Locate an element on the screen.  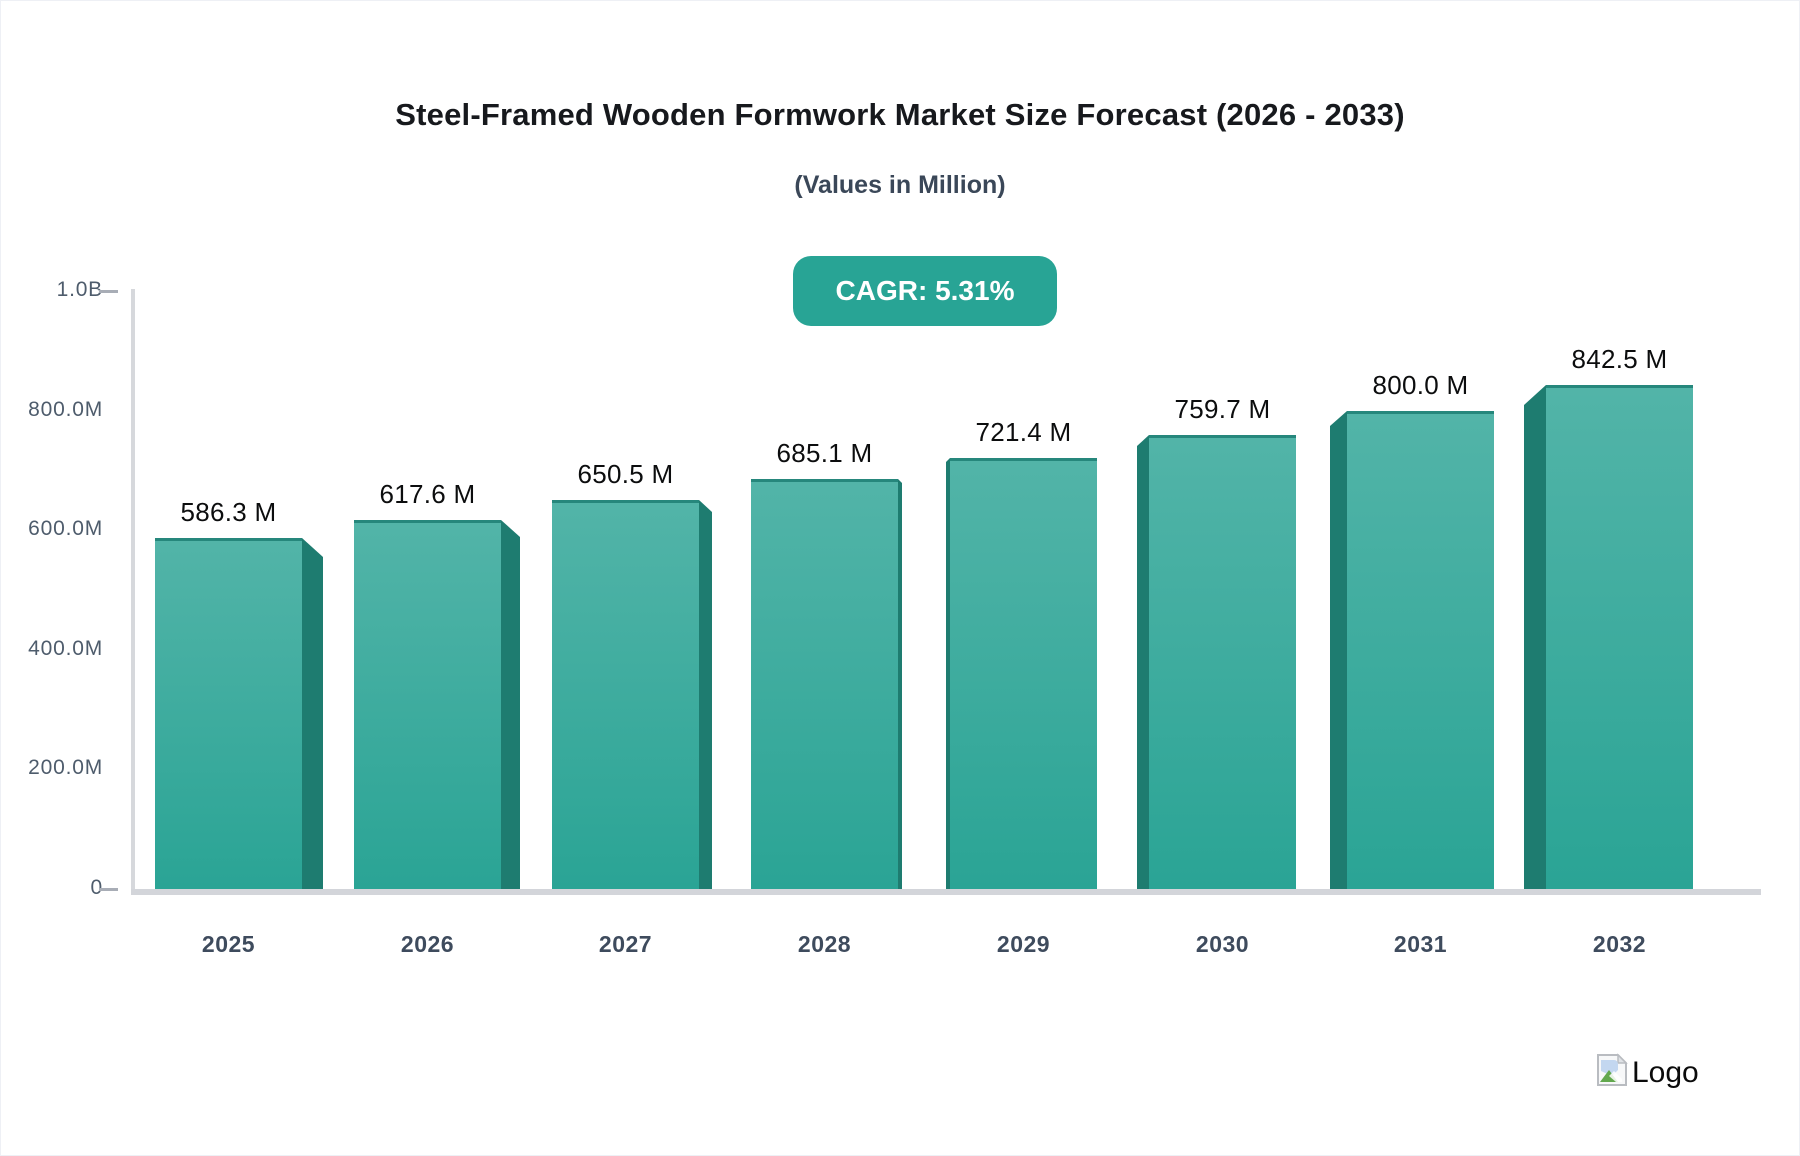
y-axis-tick-label: 800.0M is located at coordinates (65, 409).